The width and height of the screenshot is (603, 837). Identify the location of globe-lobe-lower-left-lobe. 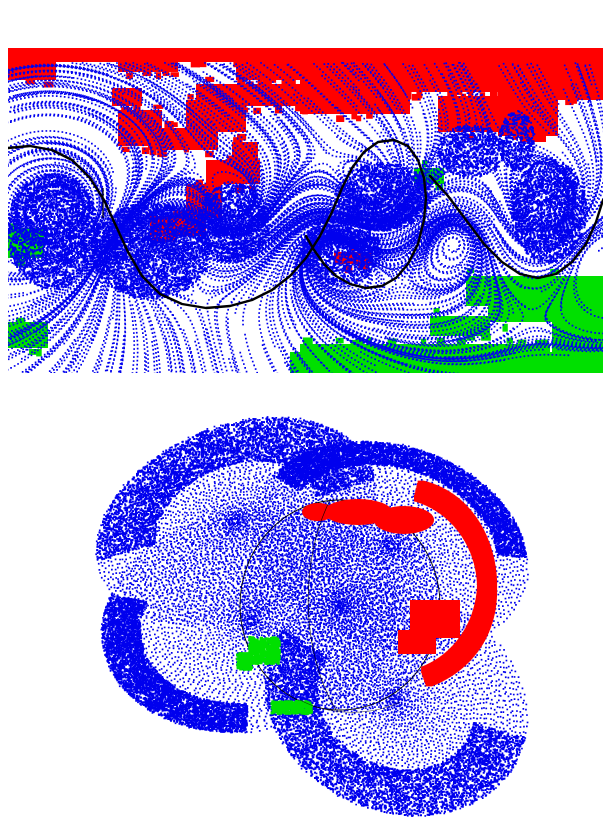
(250, 620).